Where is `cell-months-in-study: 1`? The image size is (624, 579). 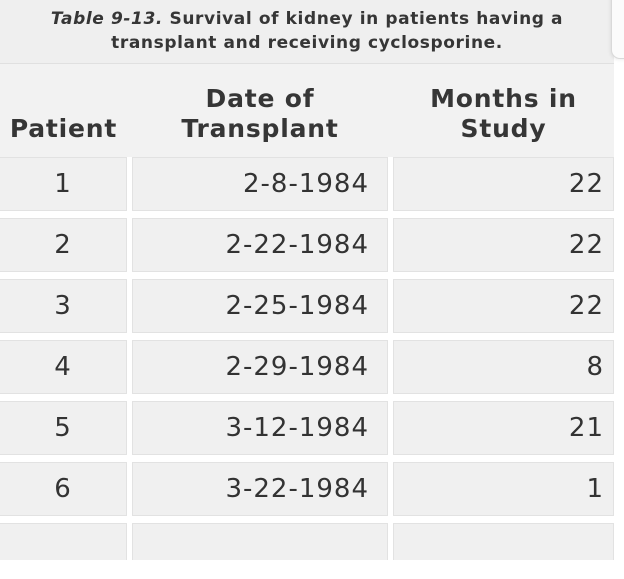 cell-months-in-study: 1 is located at coordinates (503, 489).